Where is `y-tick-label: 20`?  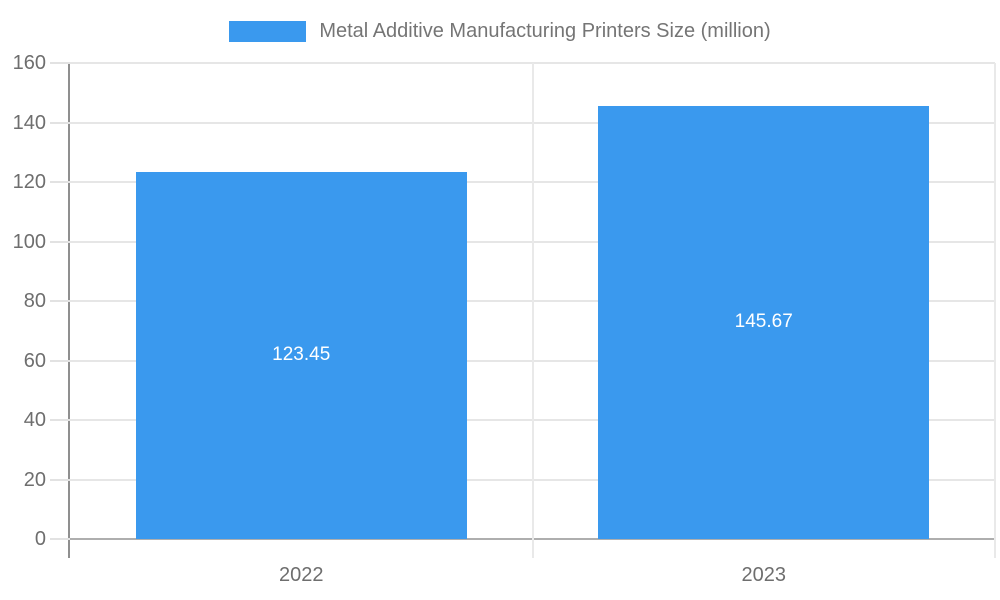
y-tick-label: 20 is located at coordinates (34, 479).